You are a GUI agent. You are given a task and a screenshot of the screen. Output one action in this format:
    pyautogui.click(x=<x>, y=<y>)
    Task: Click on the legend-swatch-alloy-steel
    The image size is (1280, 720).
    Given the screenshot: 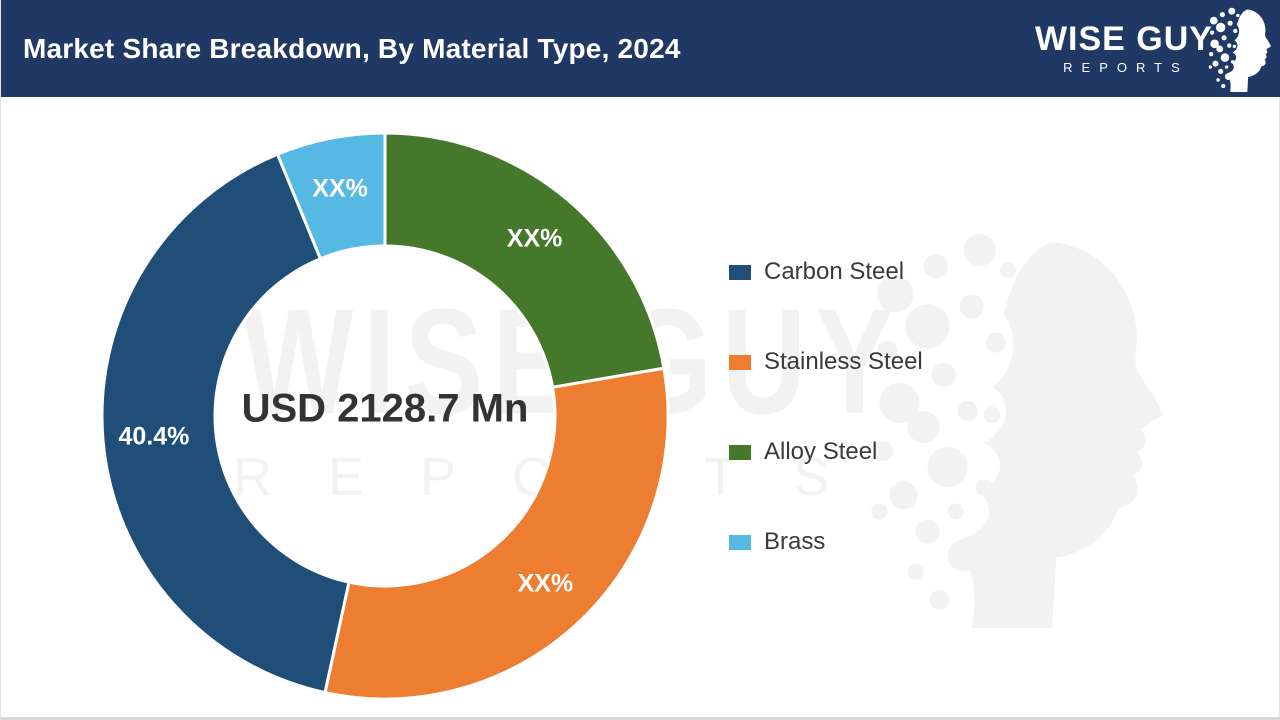 What is the action you would take?
    pyautogui.click(x=740, y=452)
    